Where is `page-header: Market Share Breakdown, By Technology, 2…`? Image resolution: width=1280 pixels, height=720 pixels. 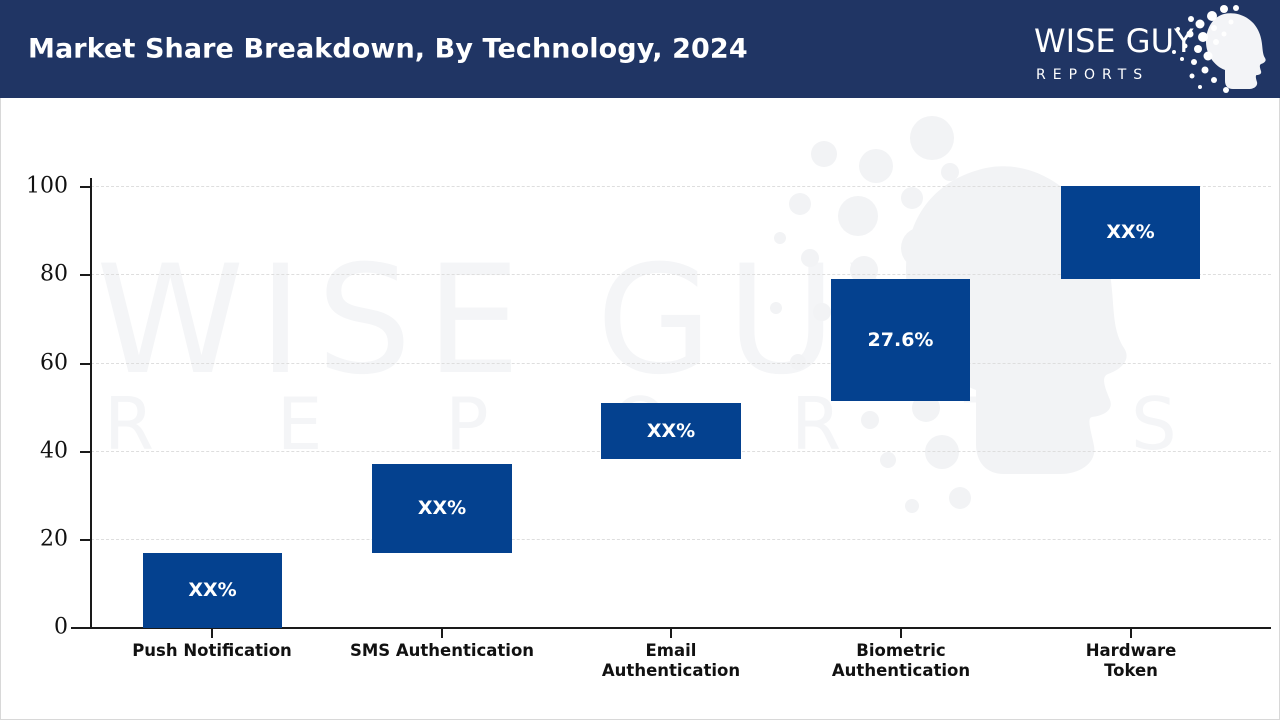 page-header: Market Share Breakdown, By Technology, 2… is located at coordinates (640, 49).